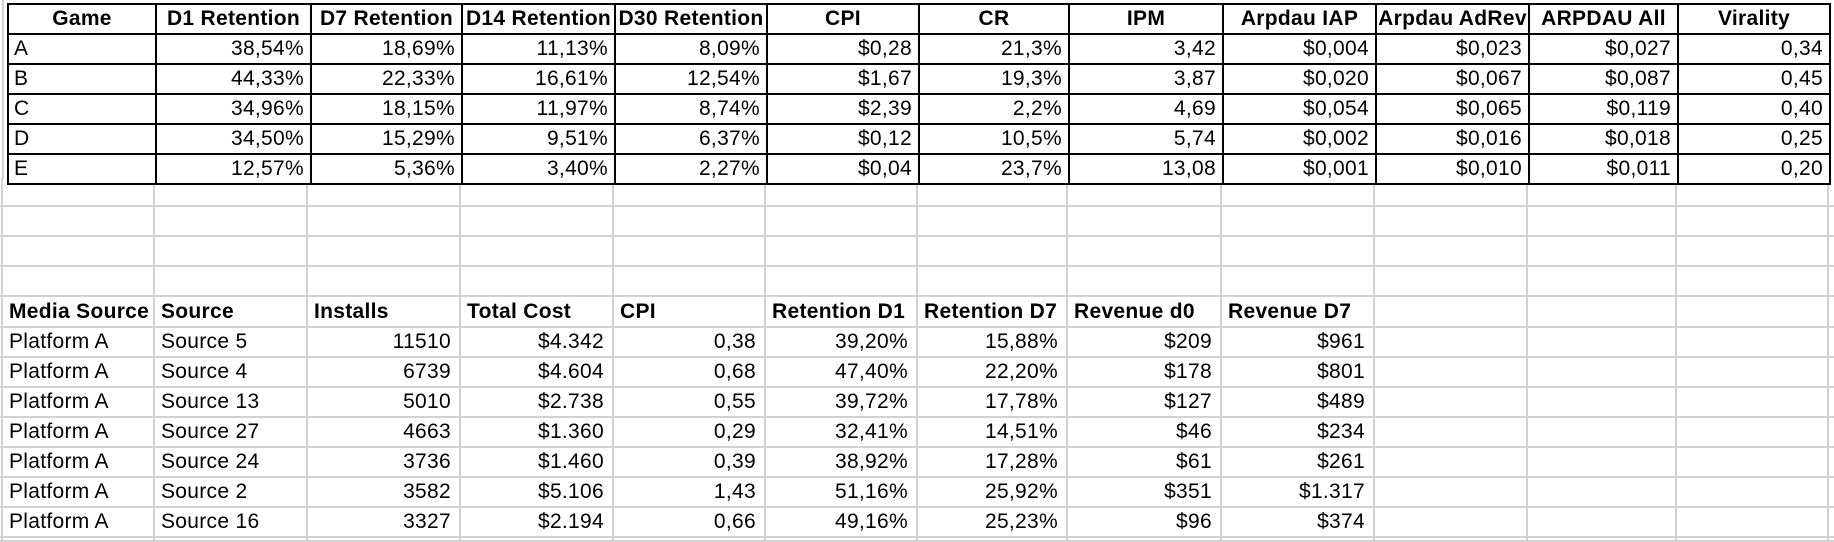  I want to click on cell: $4.342, so click(537, 343).